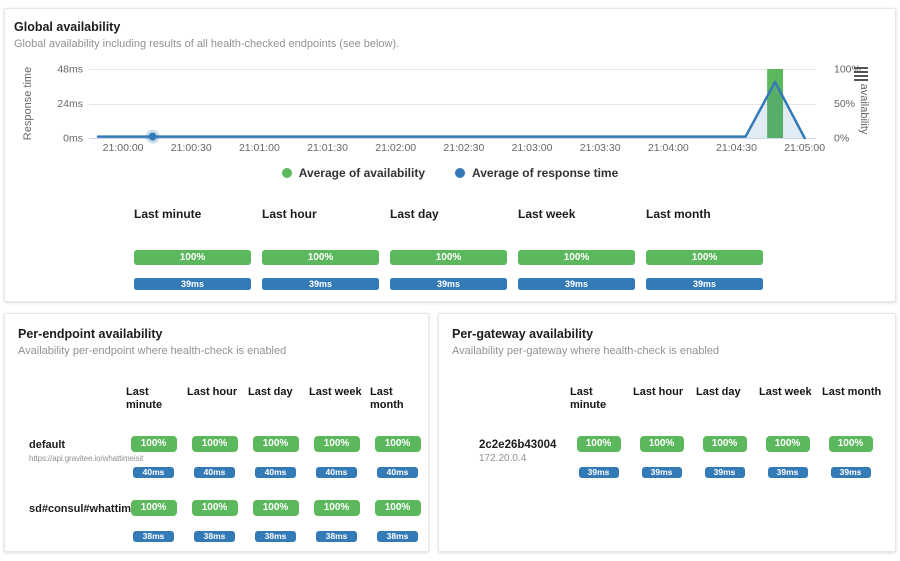  I want to click on period-label: Last month, so click(678, 214).